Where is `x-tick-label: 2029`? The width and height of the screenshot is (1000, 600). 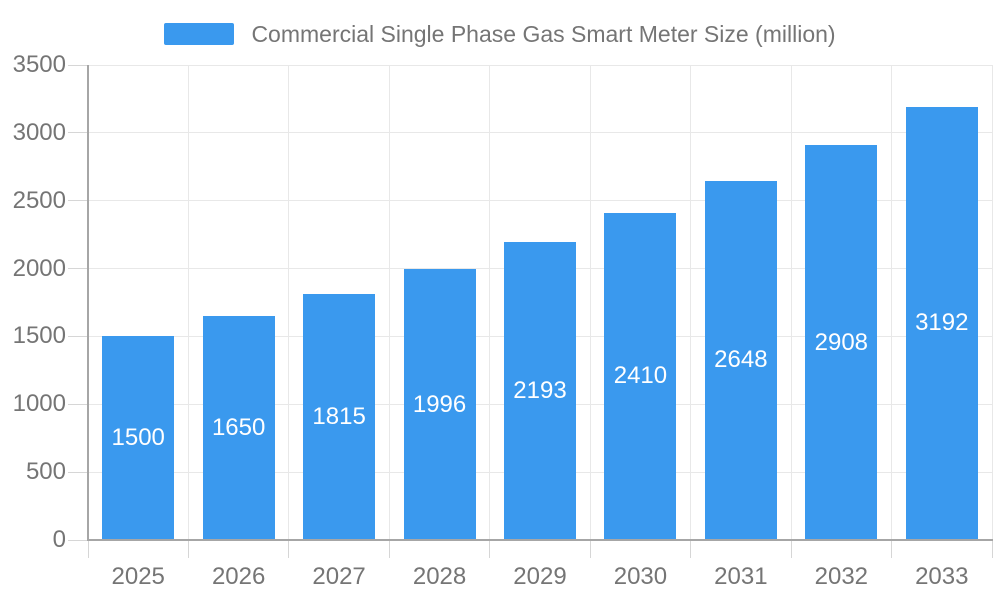
x-tick-label: 2029 is located at coordinates (540, 576).